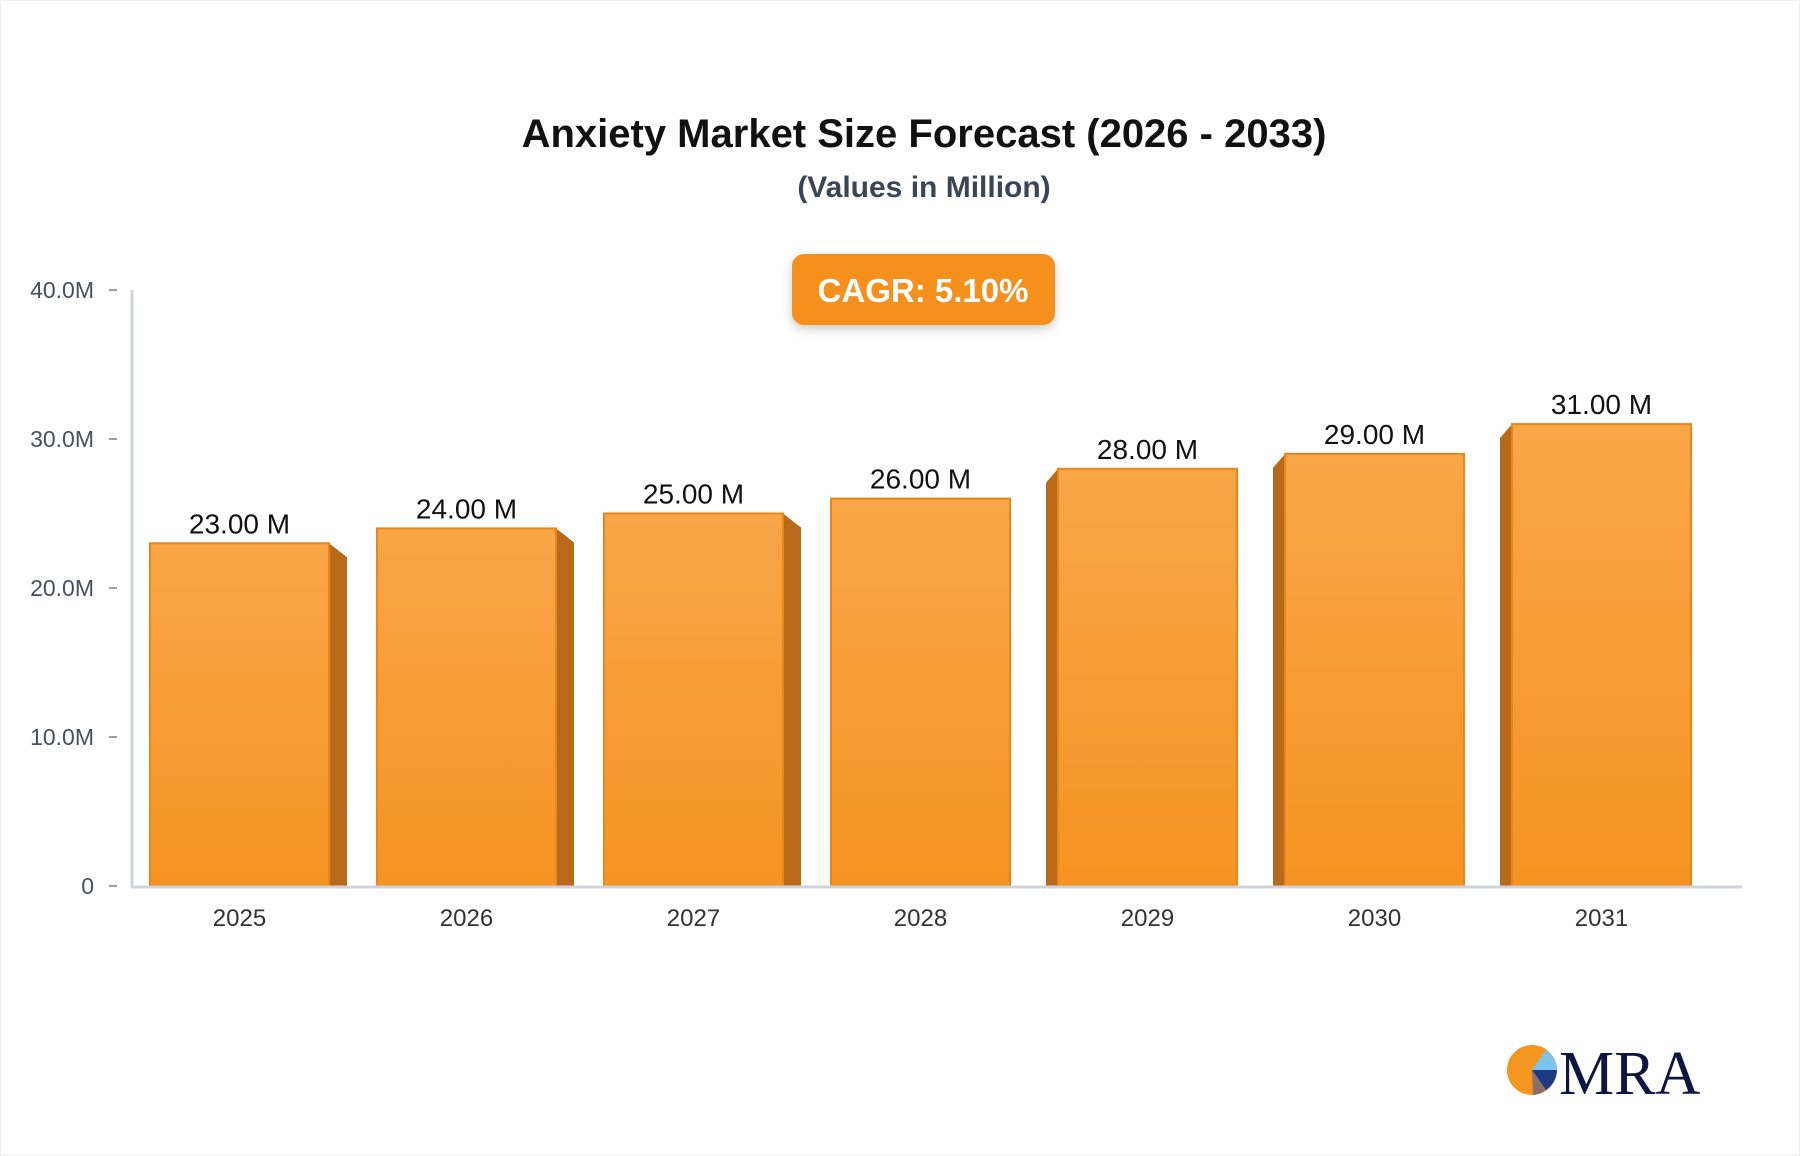  I want to click on x-tick-label: 2025, so click(239, 918).